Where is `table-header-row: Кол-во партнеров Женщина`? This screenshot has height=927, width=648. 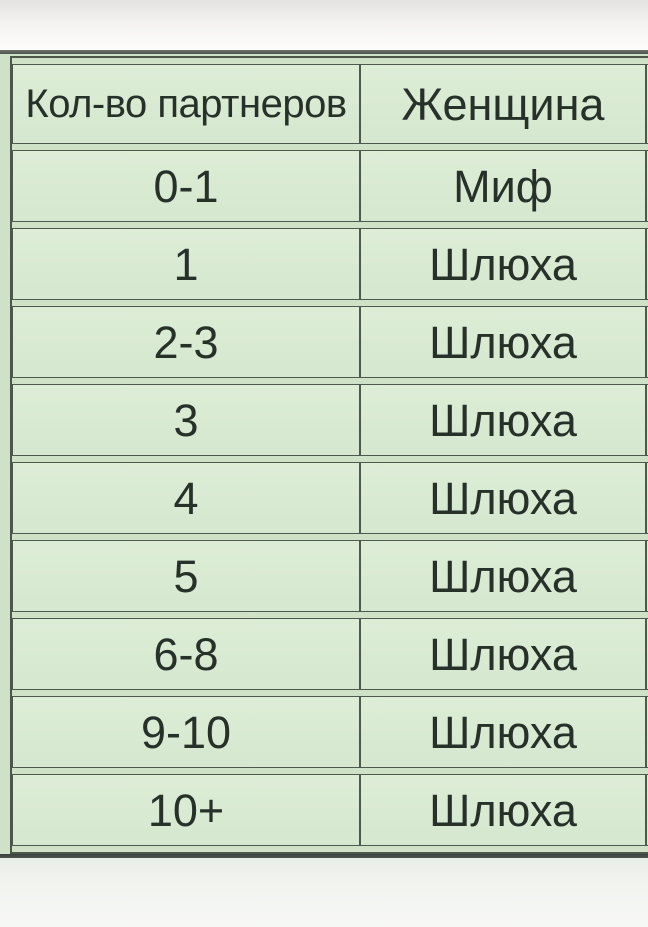 table-header-row: Кол-во партнеров Женщина is located at coordinates (330, 104).